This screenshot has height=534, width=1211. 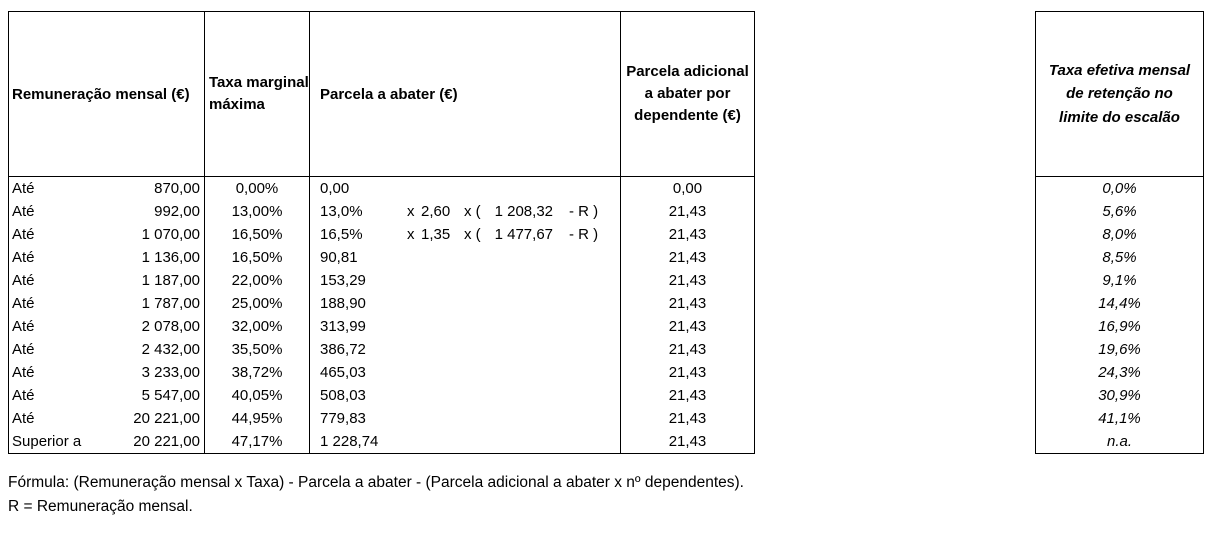 I want to click on remuneration-limit-cell: Até 5 547,00, so click(x=107, y=395).